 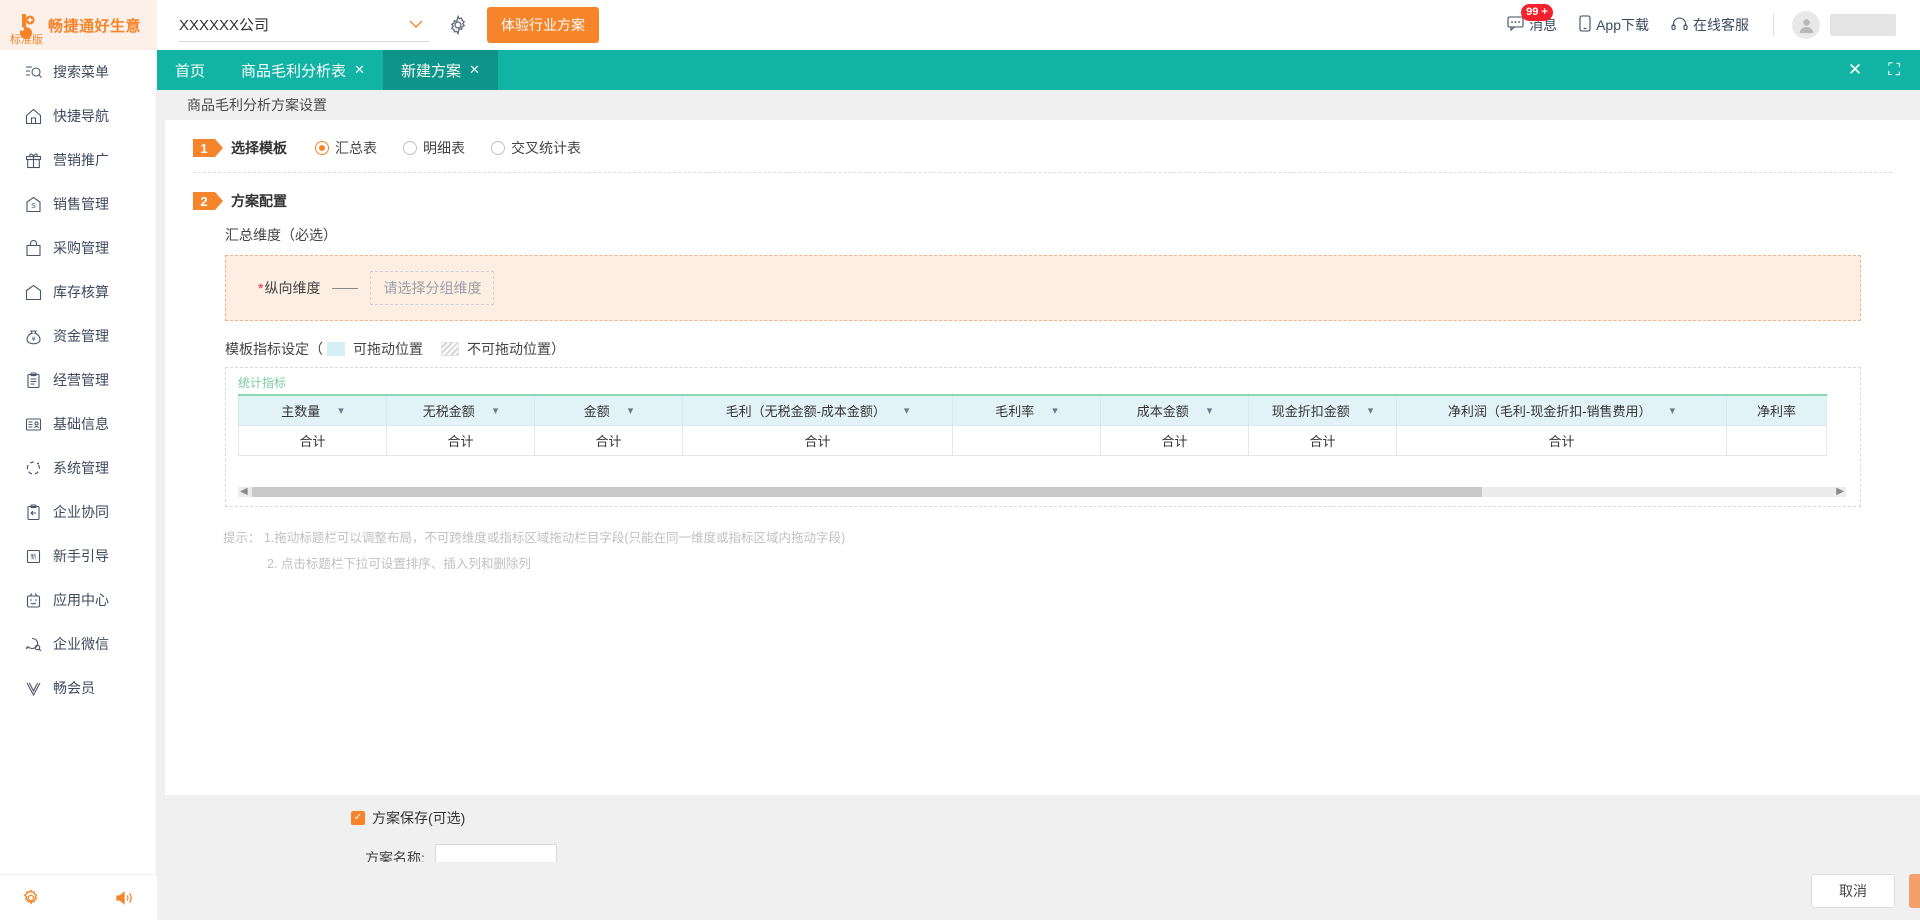 I want to click on sidebar-item-funds: ¥ 资金管理, so click(x=78, y=336).